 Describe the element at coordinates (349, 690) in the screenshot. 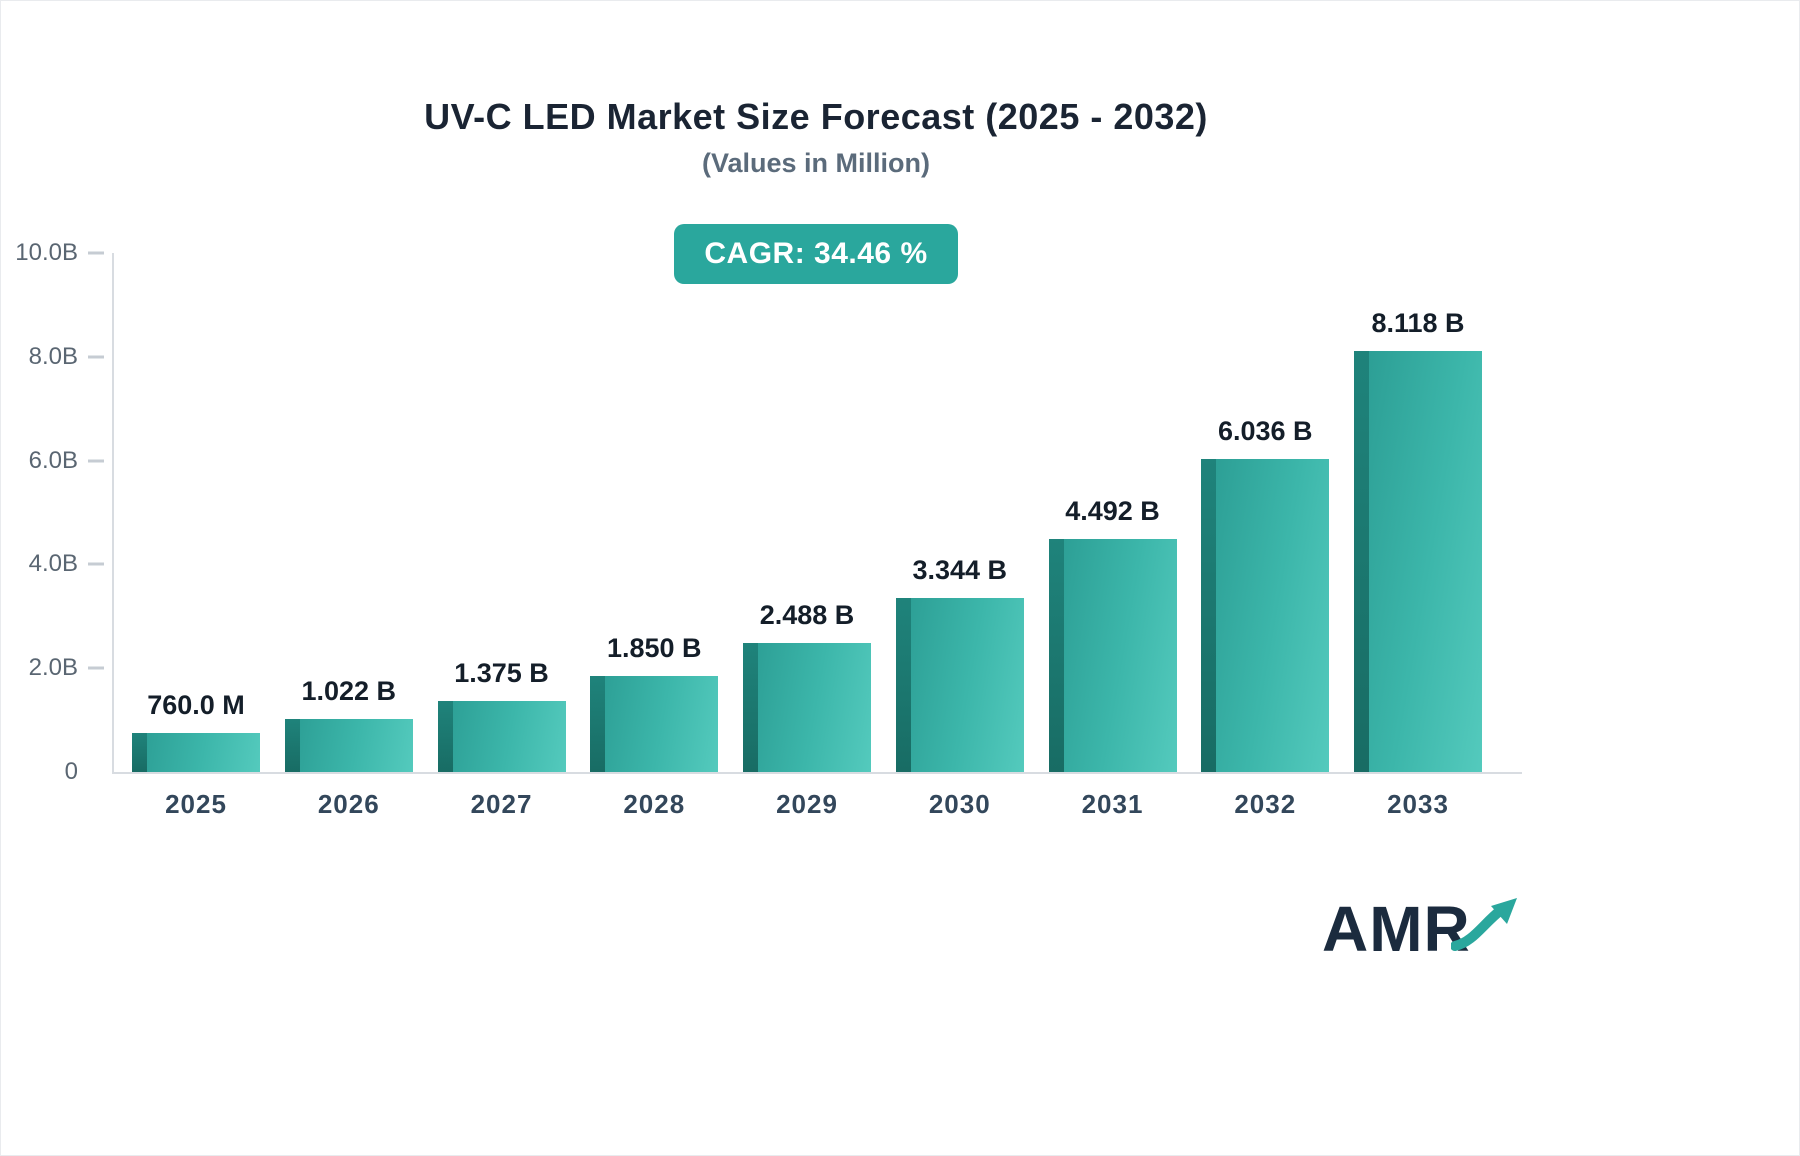

I see `bar-value-label: 1.022 B` at that location.